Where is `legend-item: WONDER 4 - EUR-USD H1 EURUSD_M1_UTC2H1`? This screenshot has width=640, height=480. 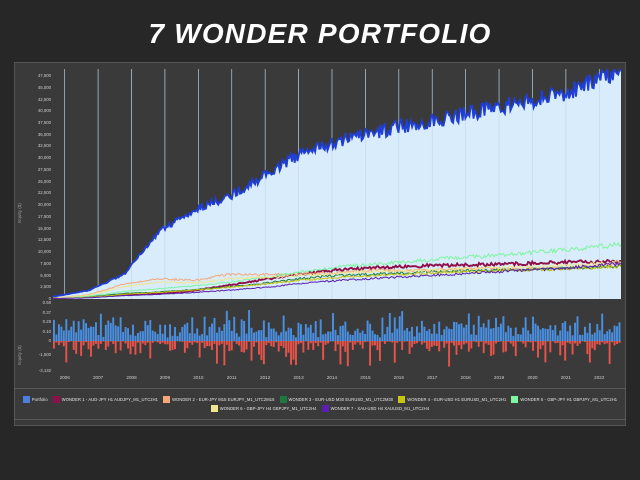 legend-item: WONDER 4 - EUR-USD H1 EURUSD_M1_UTC2H1 is located at coordinates (452, 399).